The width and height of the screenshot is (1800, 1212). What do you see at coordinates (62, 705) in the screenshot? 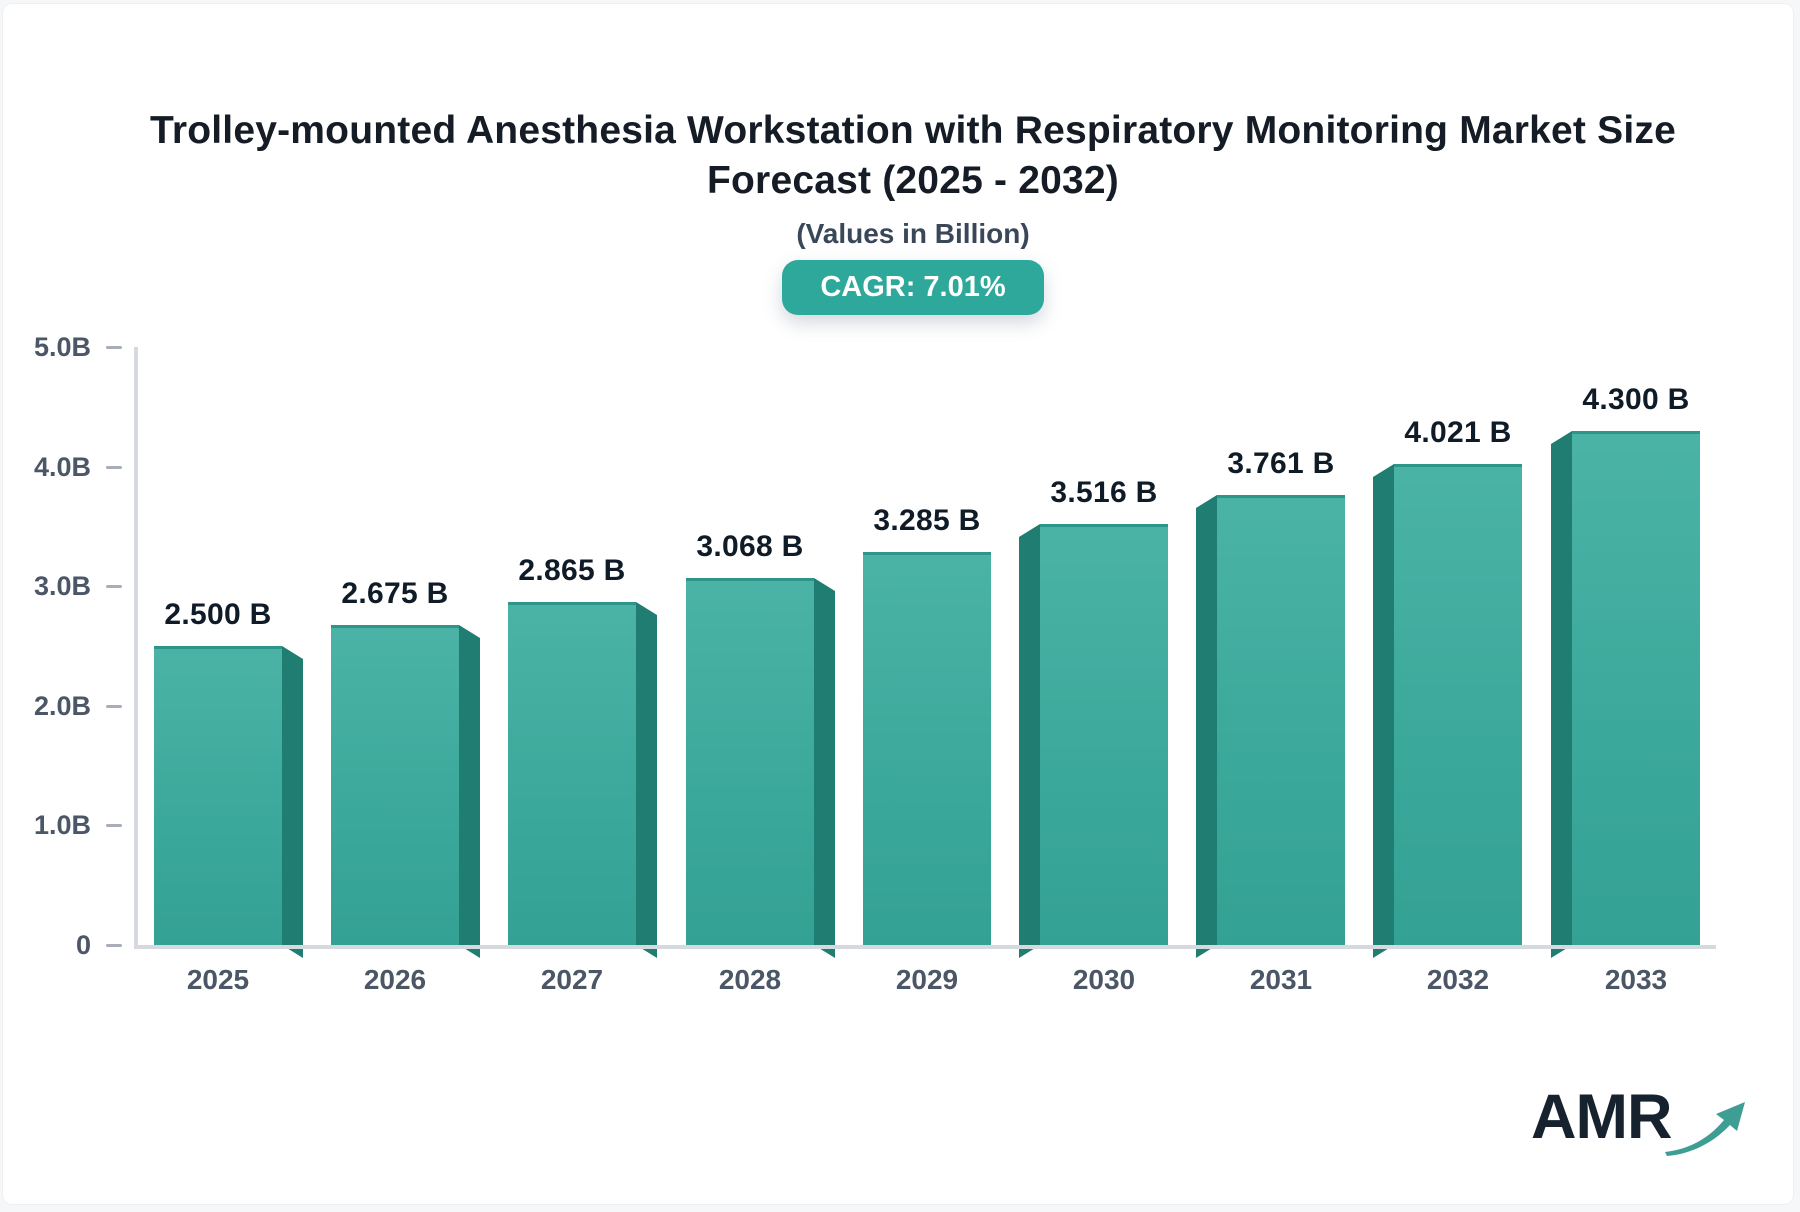
I see `y-axis-tick-label: 2.0B` at bounding box center [62, 705].